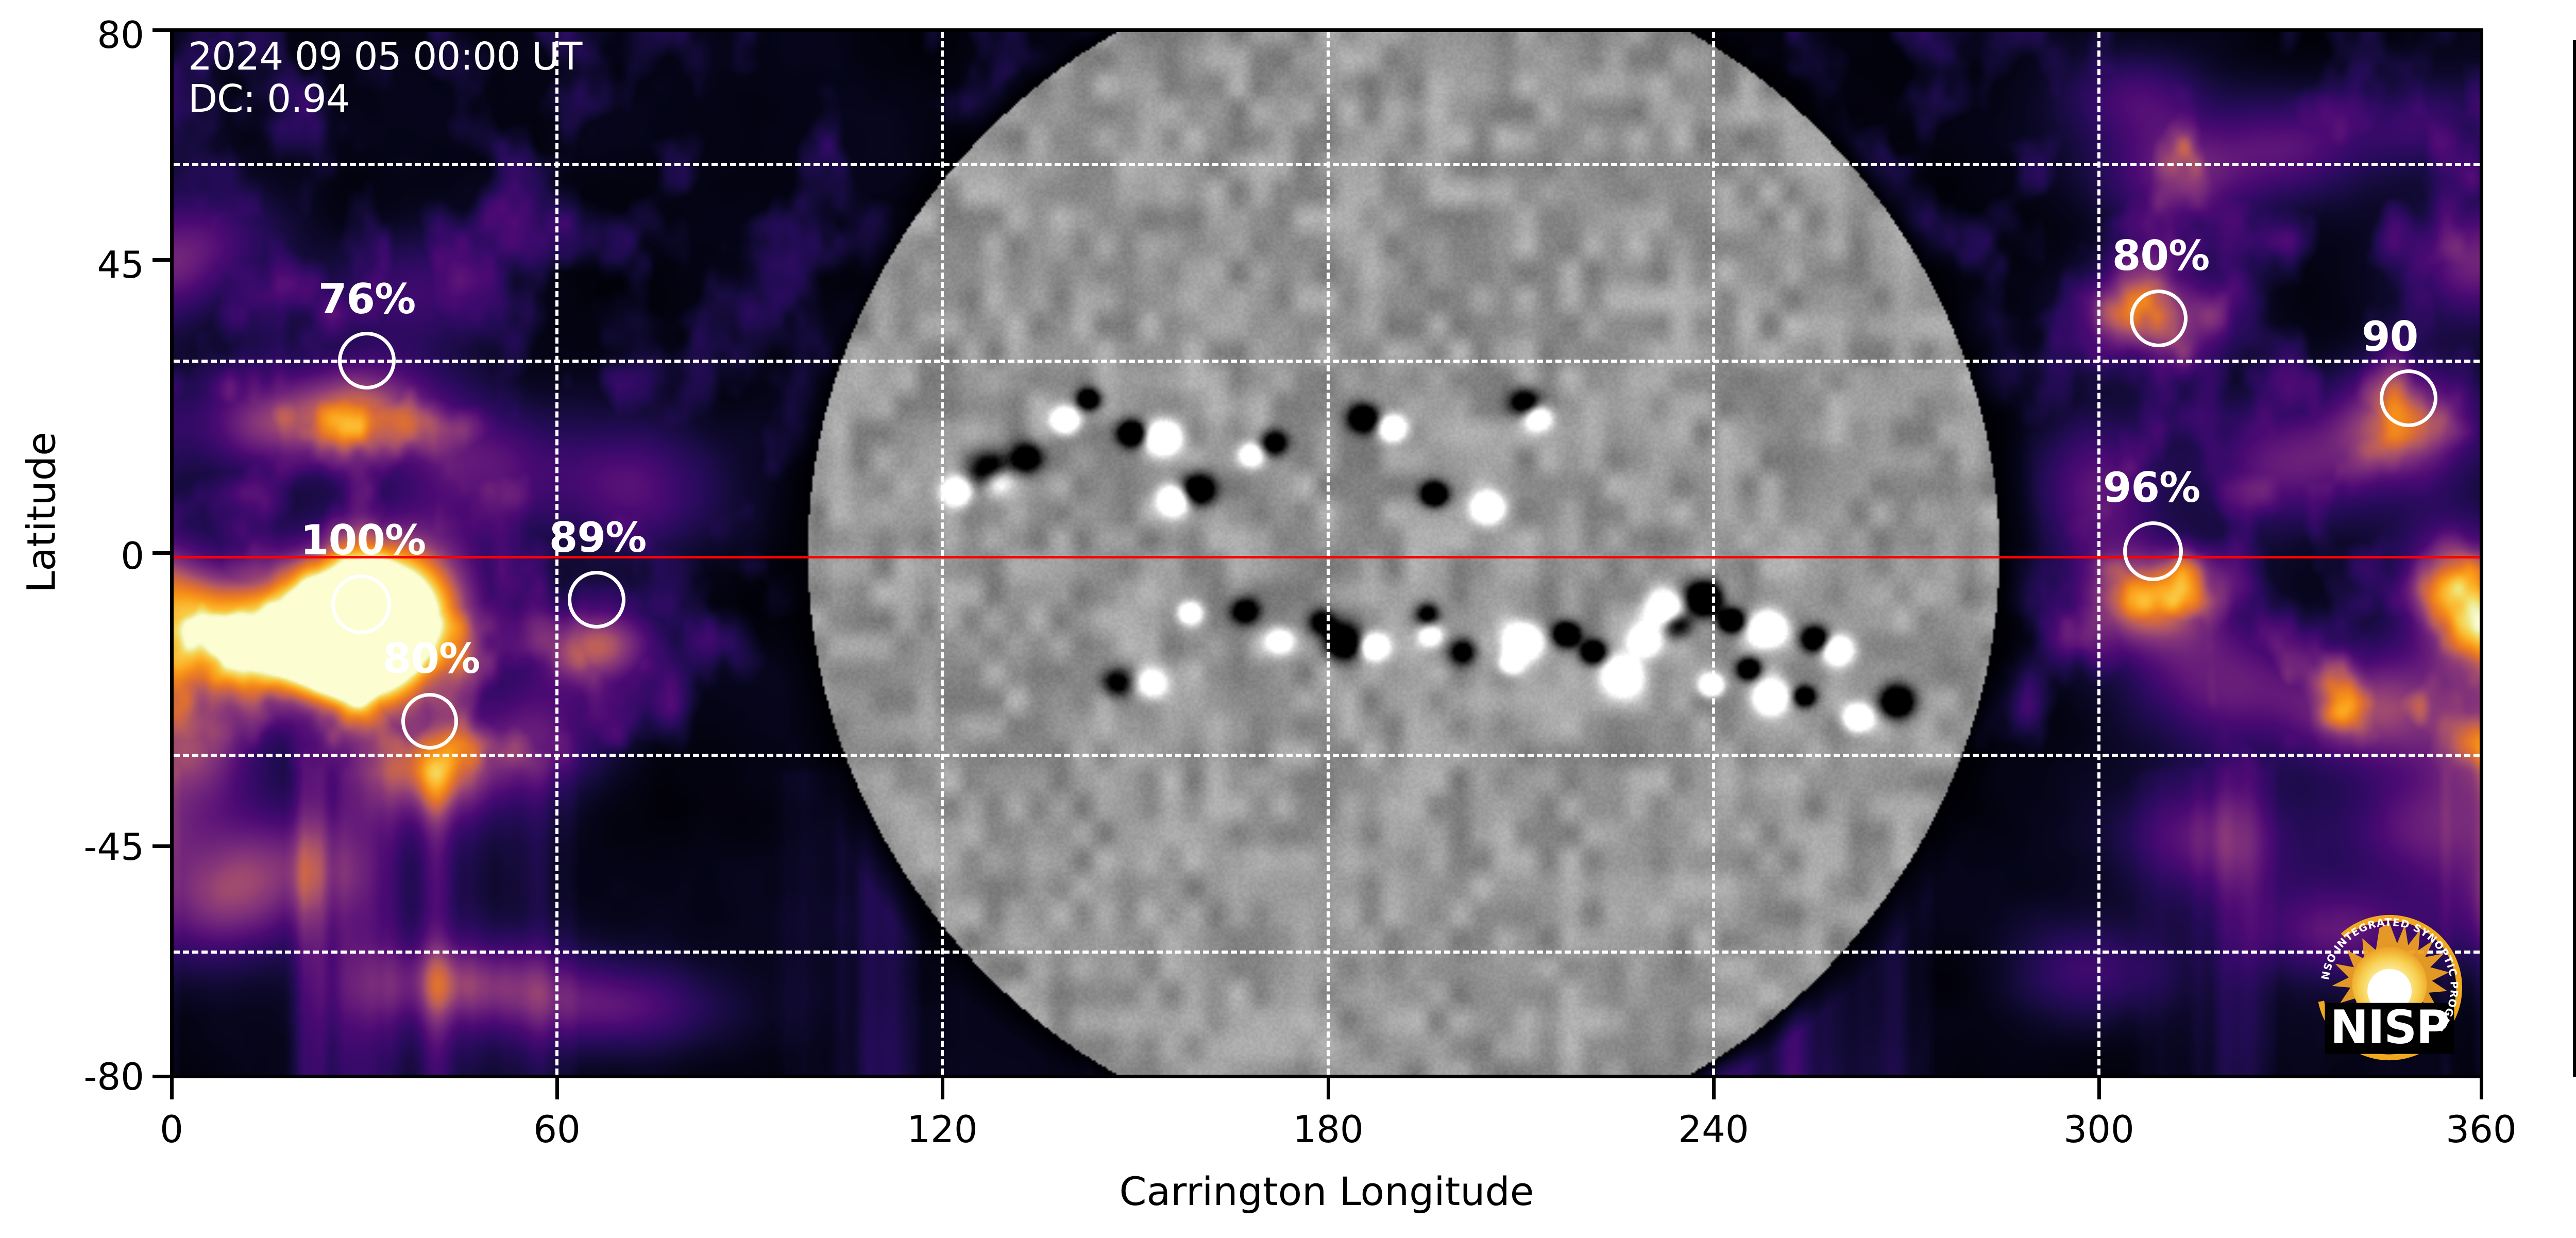 Image resolution: width=2576 pixels, height=1238 pixels. I want to click on x-tick-label-300: 300, so click(2098, 1129).